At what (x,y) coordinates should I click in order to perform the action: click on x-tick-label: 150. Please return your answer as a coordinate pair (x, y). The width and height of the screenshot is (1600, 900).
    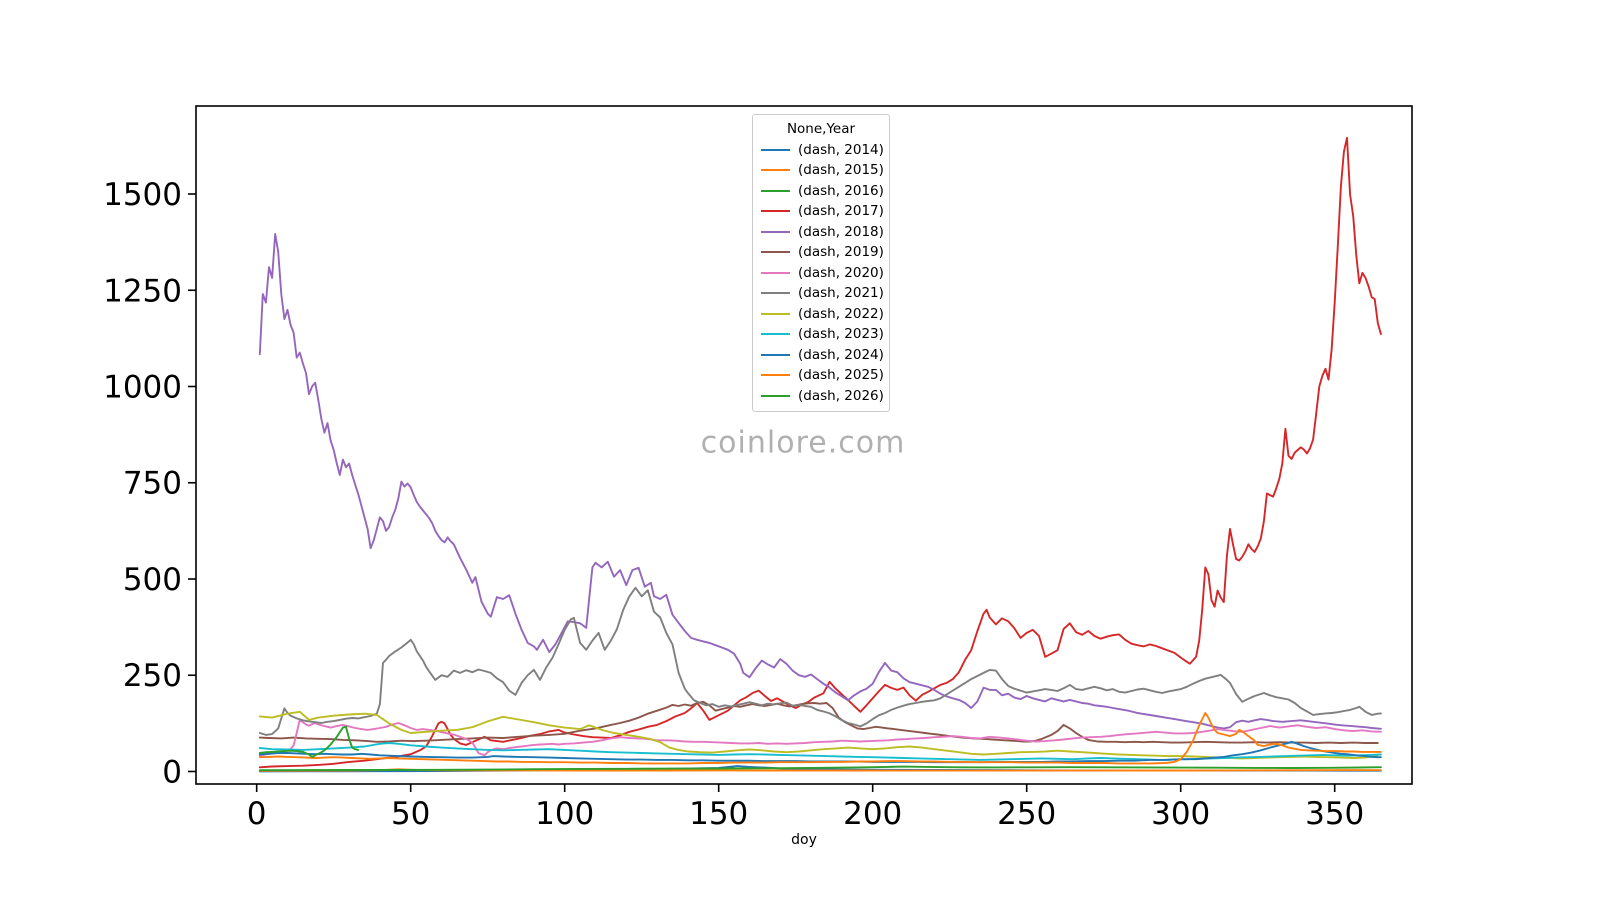
    Looking at the image, I should click on (718, 814).